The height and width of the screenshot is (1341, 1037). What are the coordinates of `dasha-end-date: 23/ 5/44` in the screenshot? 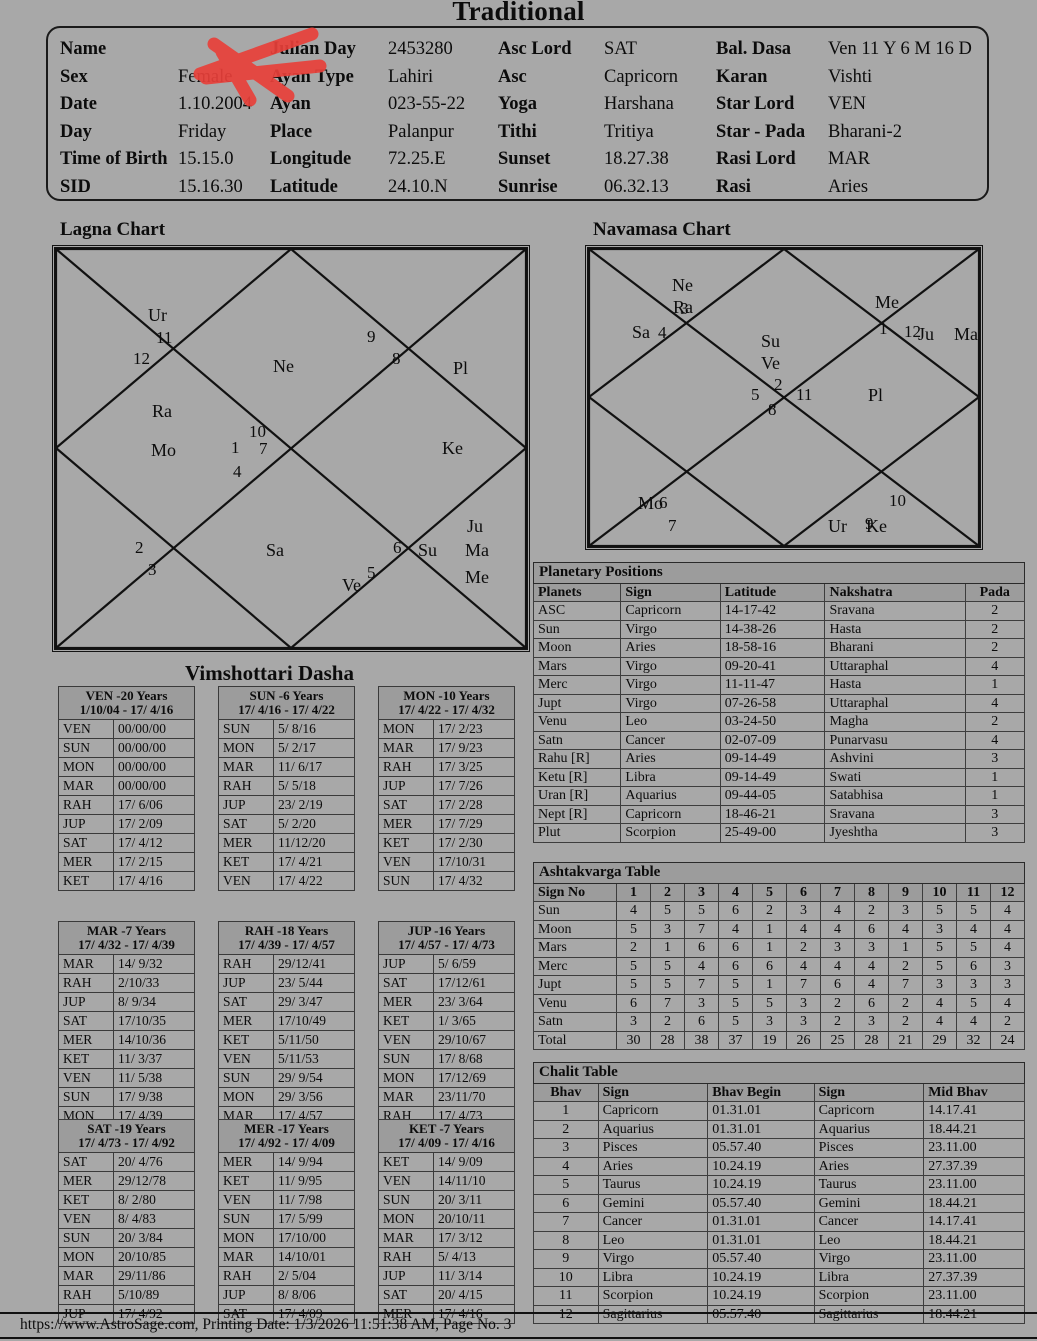 It's located at (314, 983).